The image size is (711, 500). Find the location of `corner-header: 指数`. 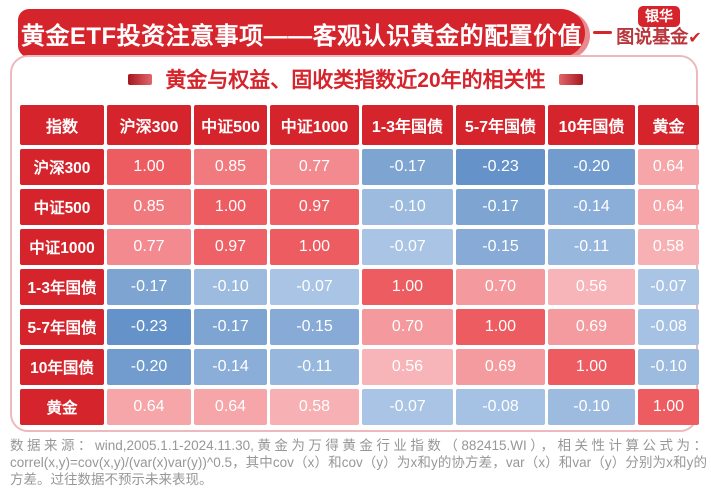

corner-header: 指数 is located at coordinates (62, 125).